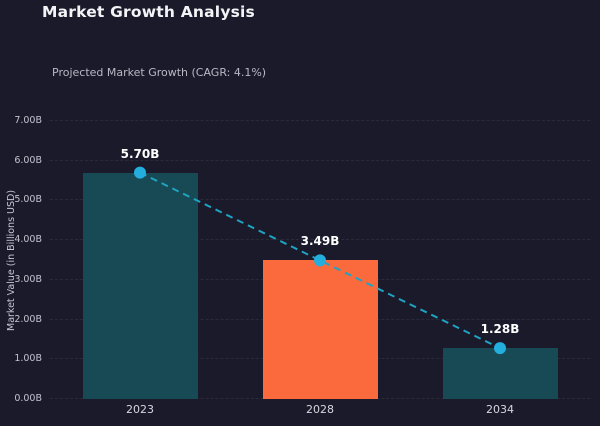 This screenshot has height=426, width=600. Describe the element at coordinates (159, 72) in the screenshot. I see `chart-subtitle: Projected Market Growth (CAGR: 4.1%)` at that location.